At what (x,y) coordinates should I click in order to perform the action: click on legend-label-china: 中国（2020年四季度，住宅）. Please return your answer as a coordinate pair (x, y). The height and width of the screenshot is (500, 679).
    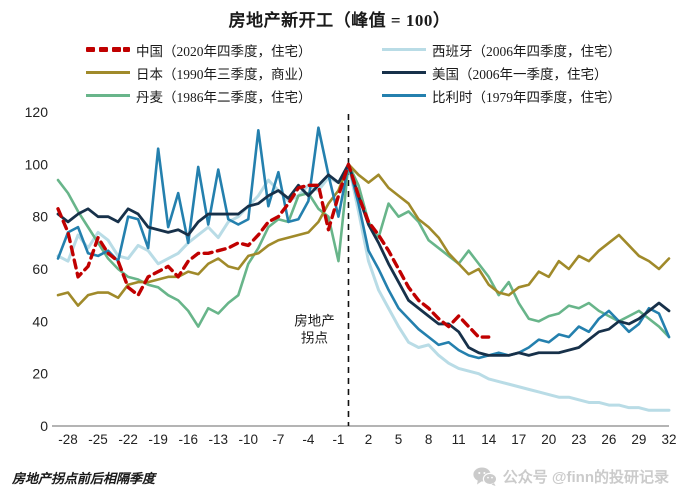
    Looking at the image, I should click on (224, 51).